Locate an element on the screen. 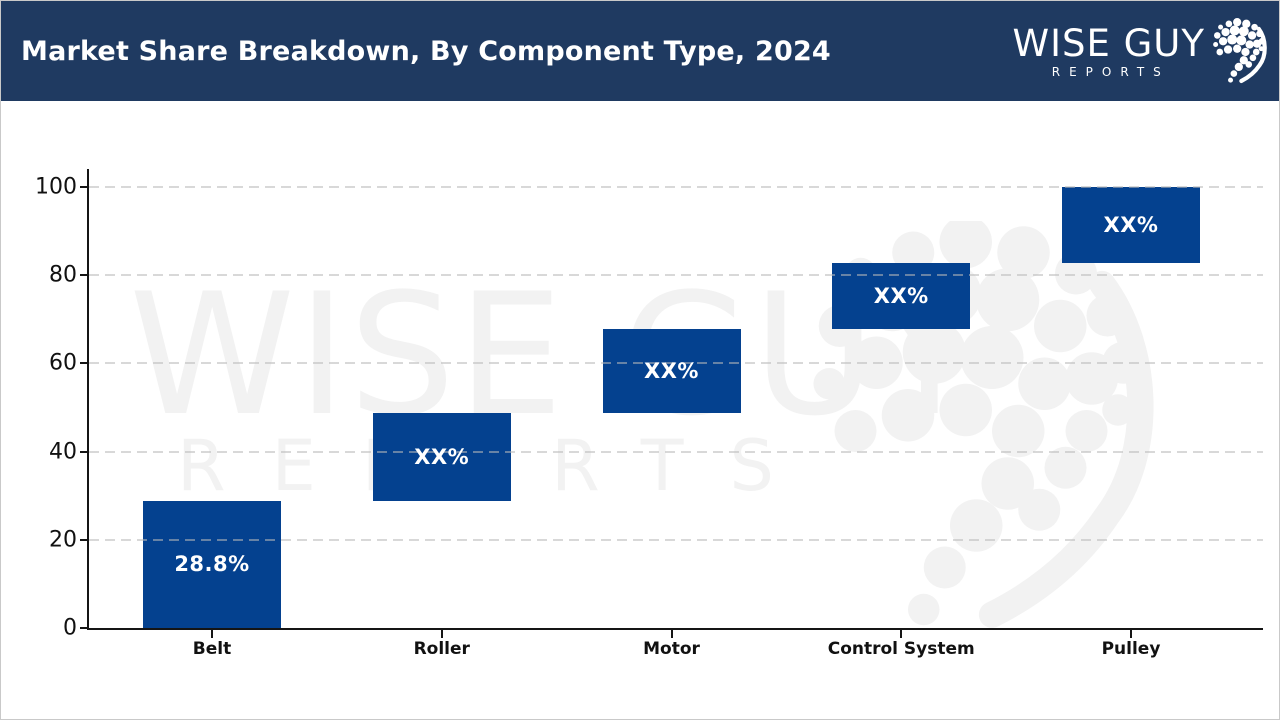 The height and width of the screenshot is (720, 1280). bar-pulley is located at coordinates (1131, 225).